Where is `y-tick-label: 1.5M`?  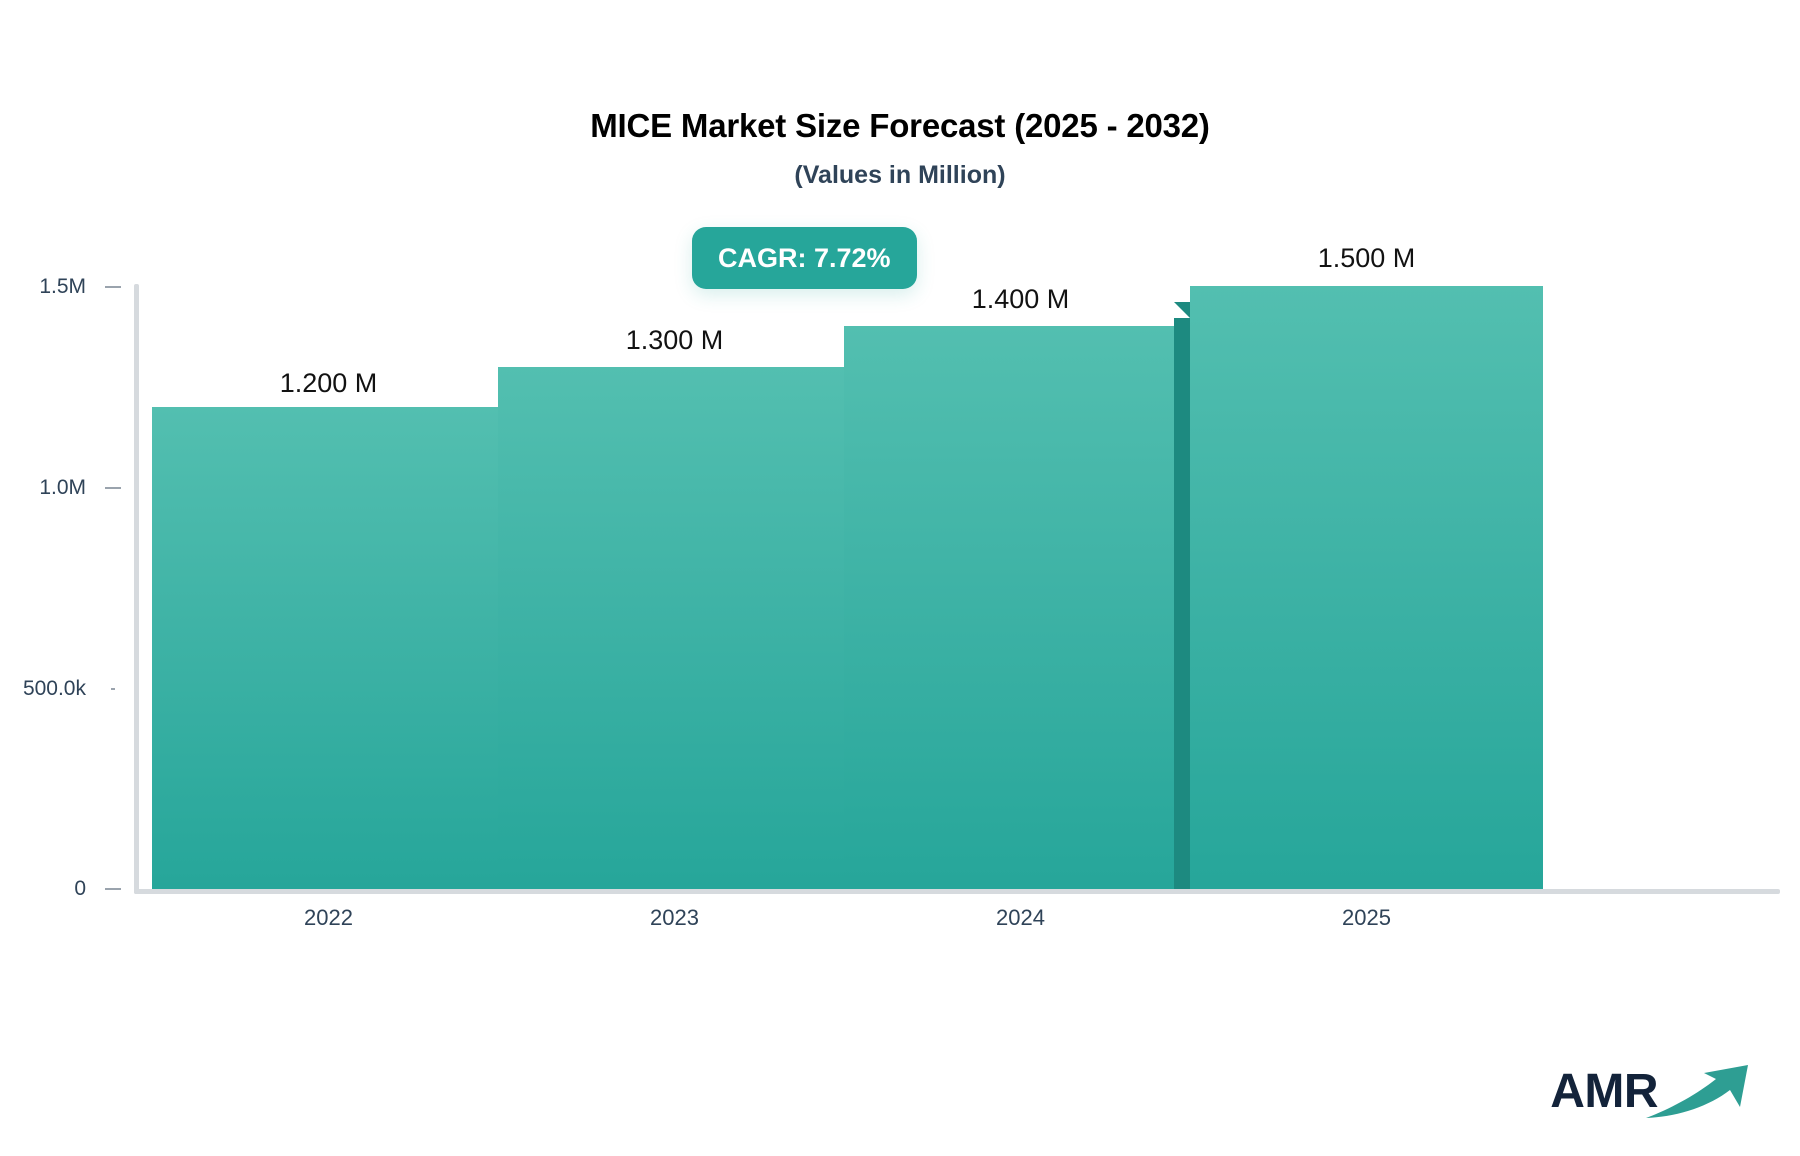
y-tick-label: 1.5M is located at coordinates (62, 286).